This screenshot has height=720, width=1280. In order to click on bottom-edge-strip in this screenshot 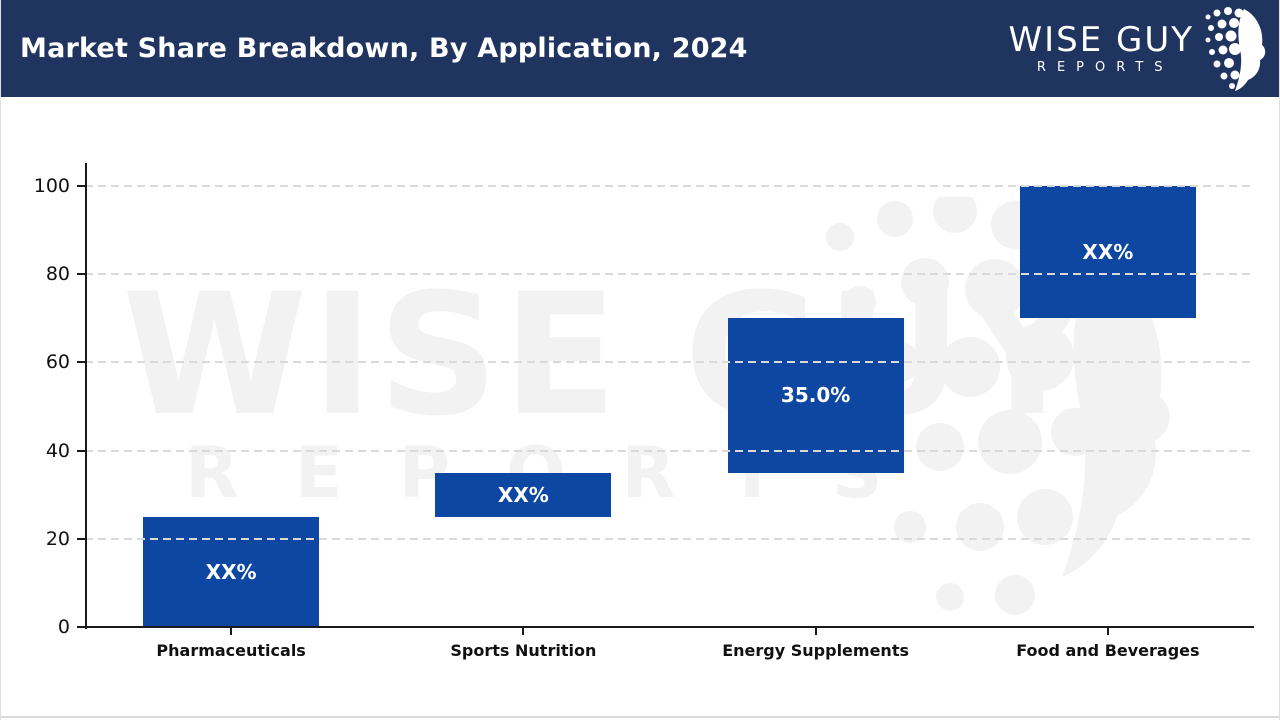, I will do `click(640, 717)`.